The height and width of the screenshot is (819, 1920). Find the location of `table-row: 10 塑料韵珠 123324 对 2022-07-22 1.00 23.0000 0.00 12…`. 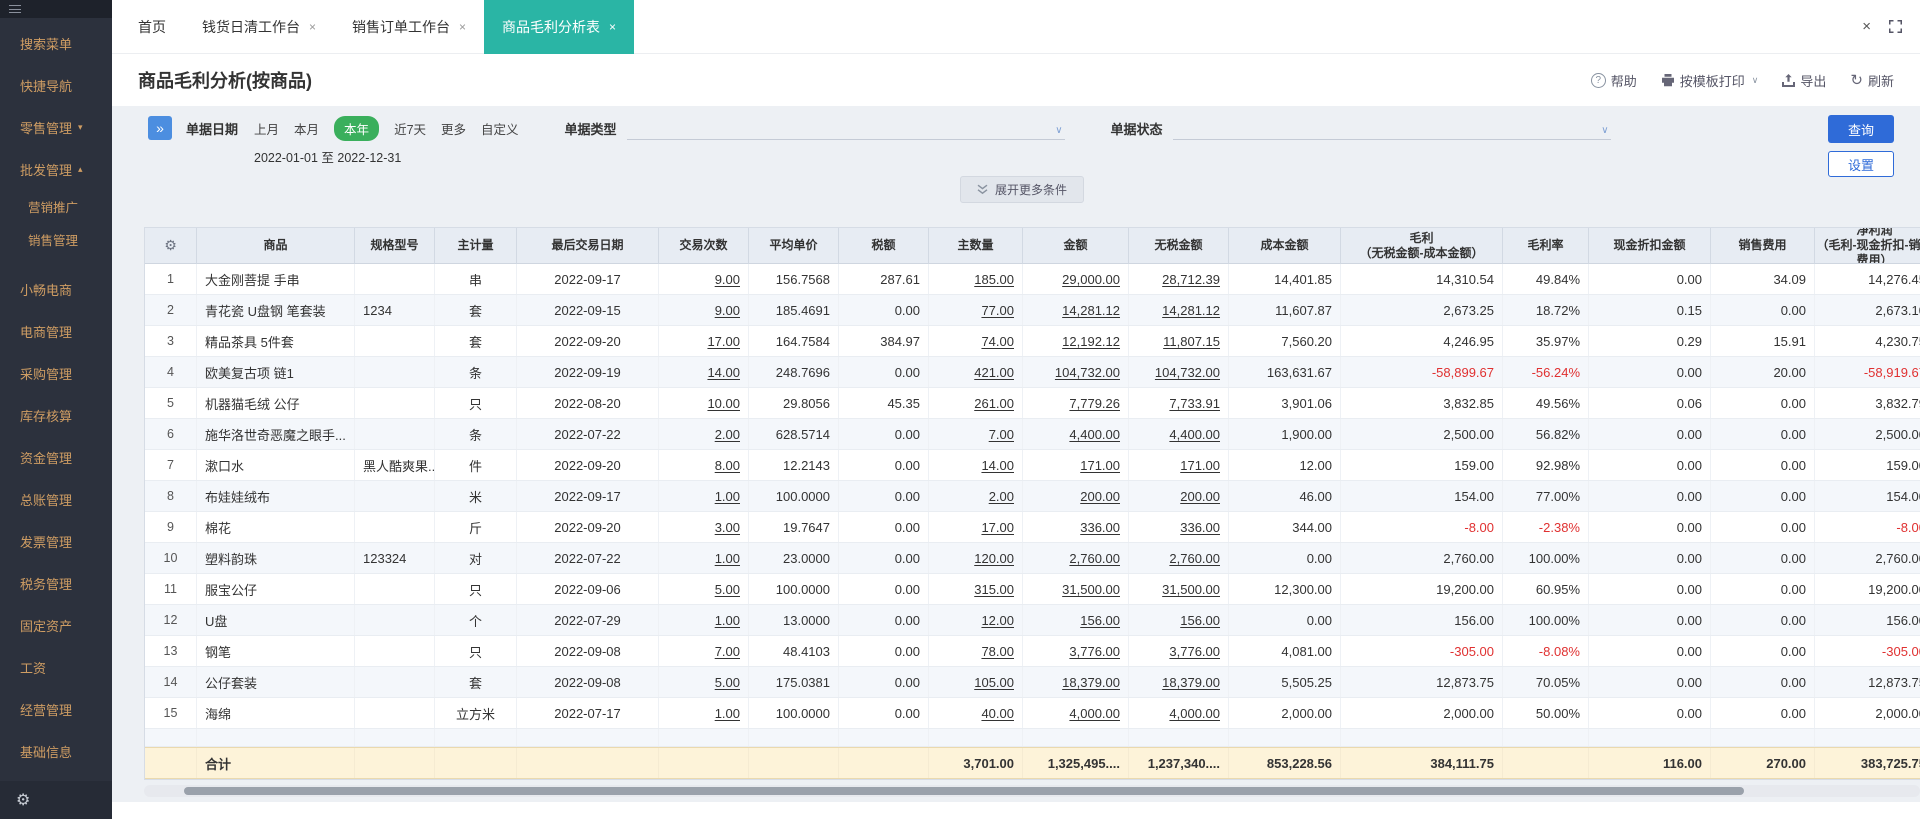

table-row: 10 塑料韵珠 123324 对 2022-07-22 1.00 23.0000 0.00 12… is located at coordinates (1032, 558).